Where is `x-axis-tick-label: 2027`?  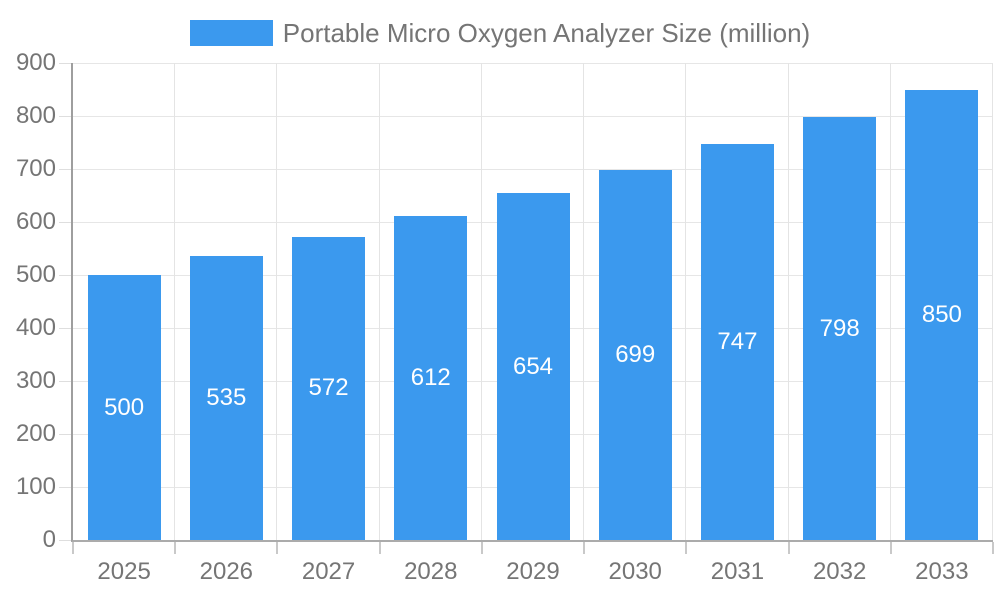
x-axis-tick-label: 2027 is located at coordinates (328, 571).